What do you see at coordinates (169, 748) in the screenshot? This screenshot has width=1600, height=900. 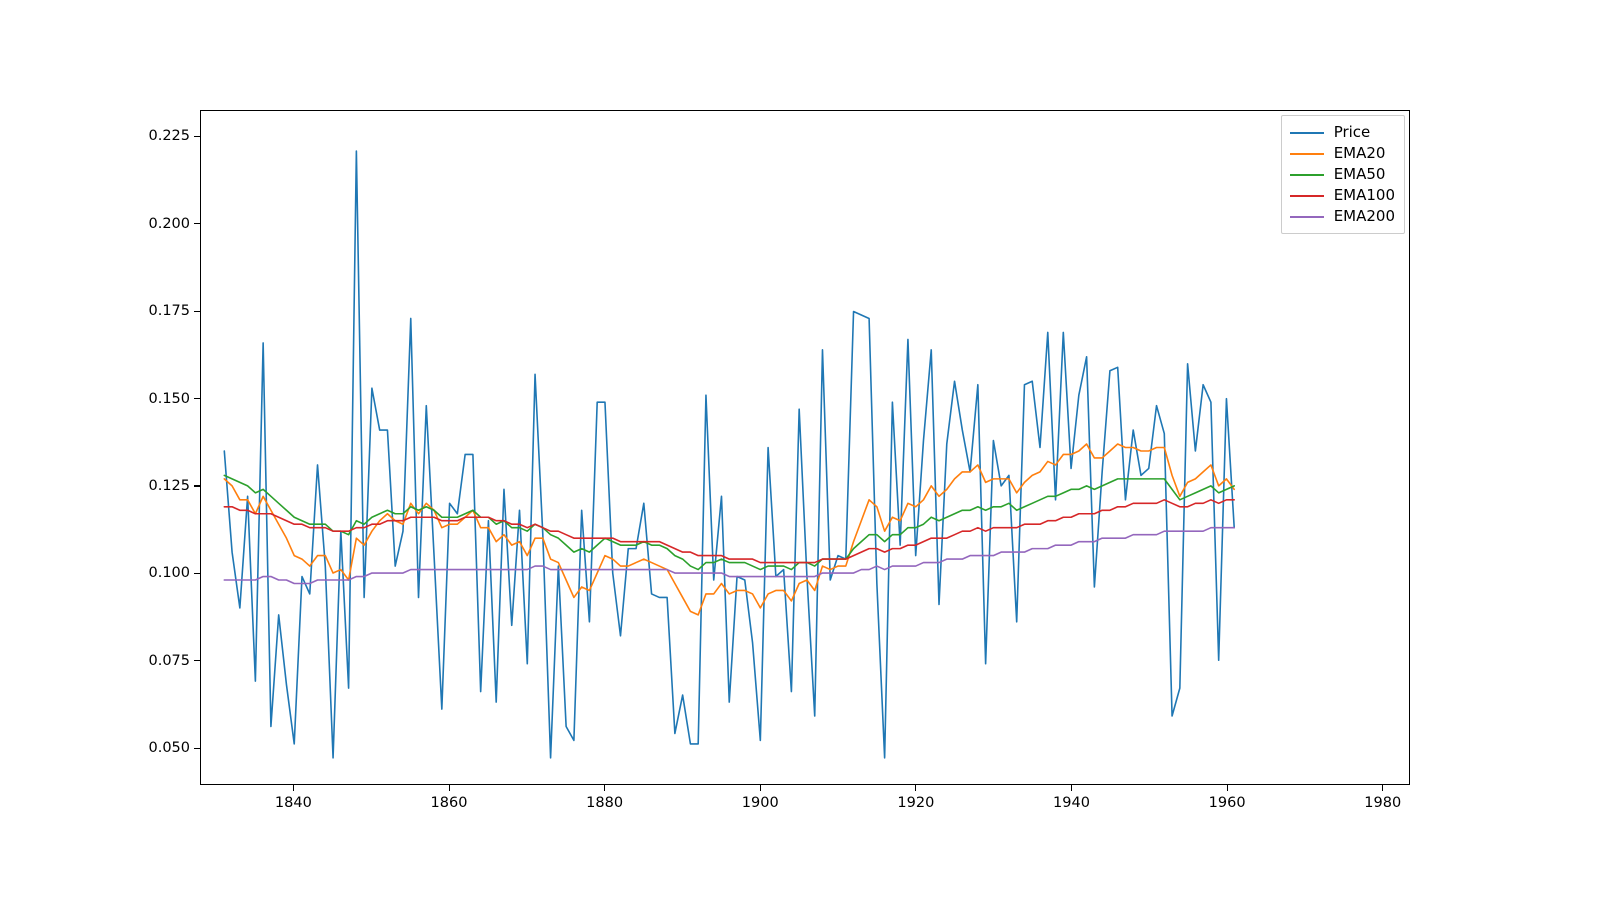 I see `y-tick-label: 0.050` at bounding box center [169, 748].